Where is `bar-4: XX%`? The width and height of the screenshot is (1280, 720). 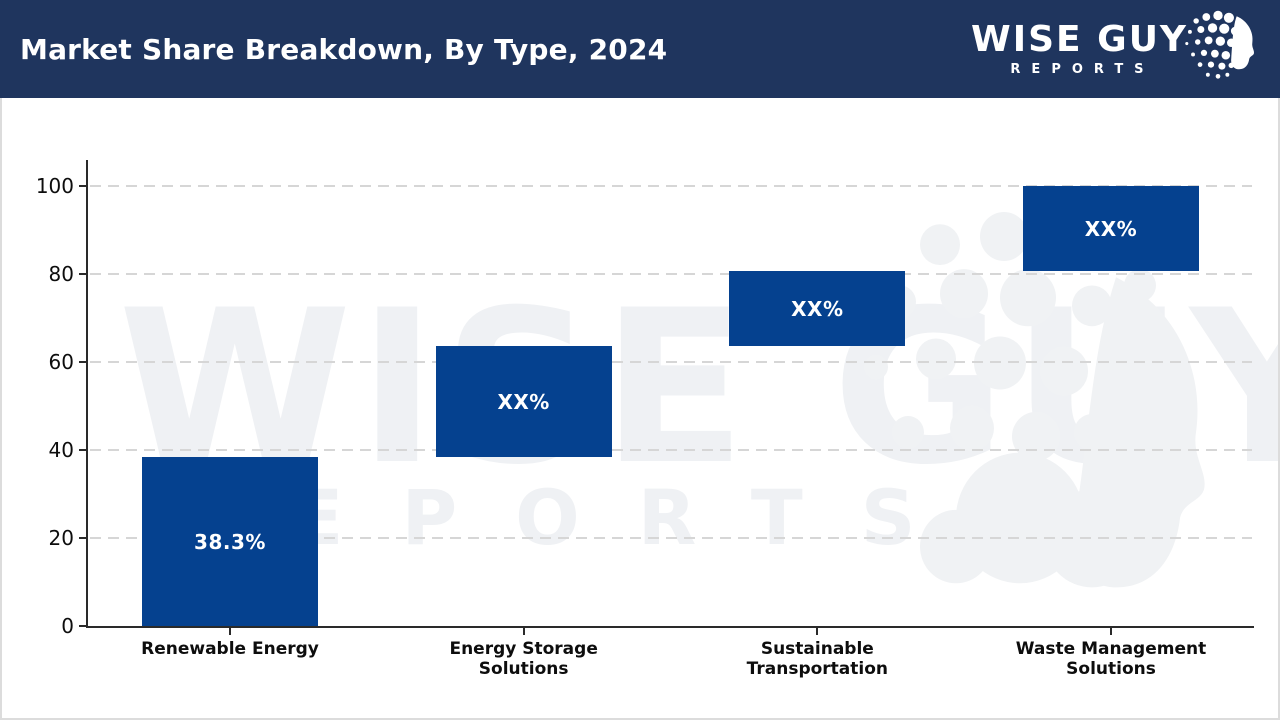
bar-4: XX% is located at coordinates (1111, 229).